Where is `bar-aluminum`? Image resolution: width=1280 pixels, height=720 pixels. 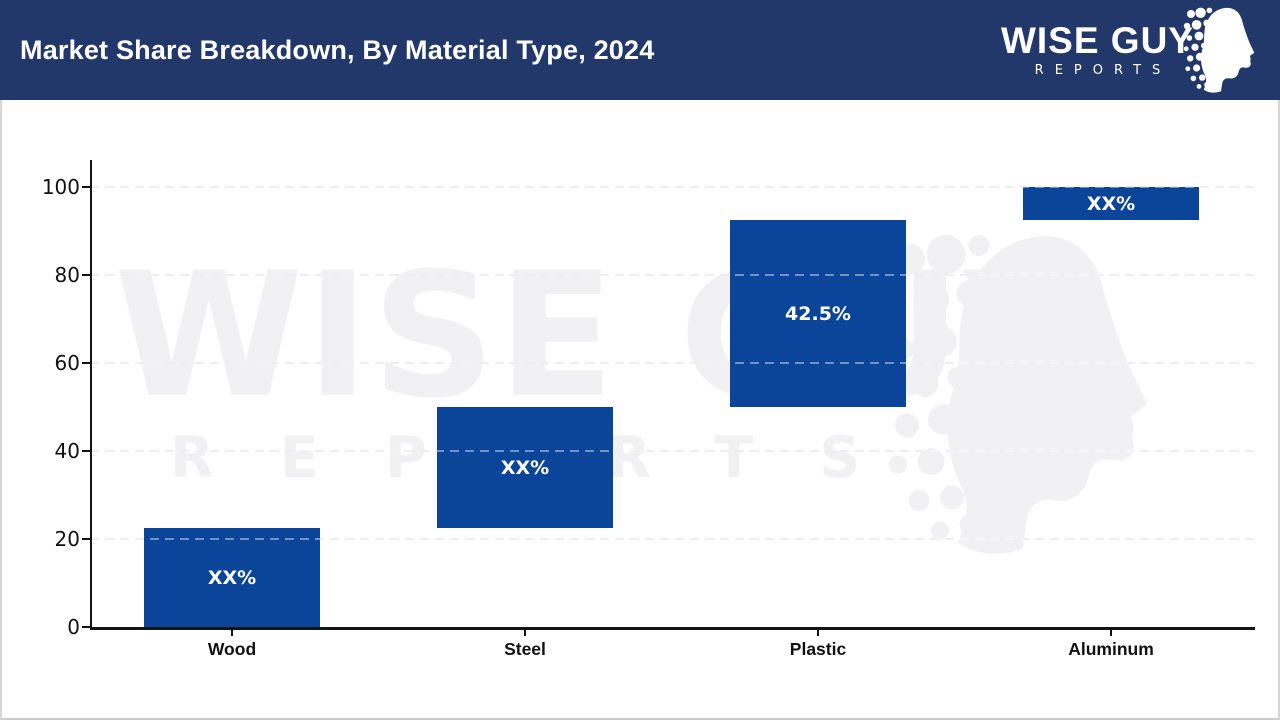 bar-aluminum is located at coordinates (1111, 203).